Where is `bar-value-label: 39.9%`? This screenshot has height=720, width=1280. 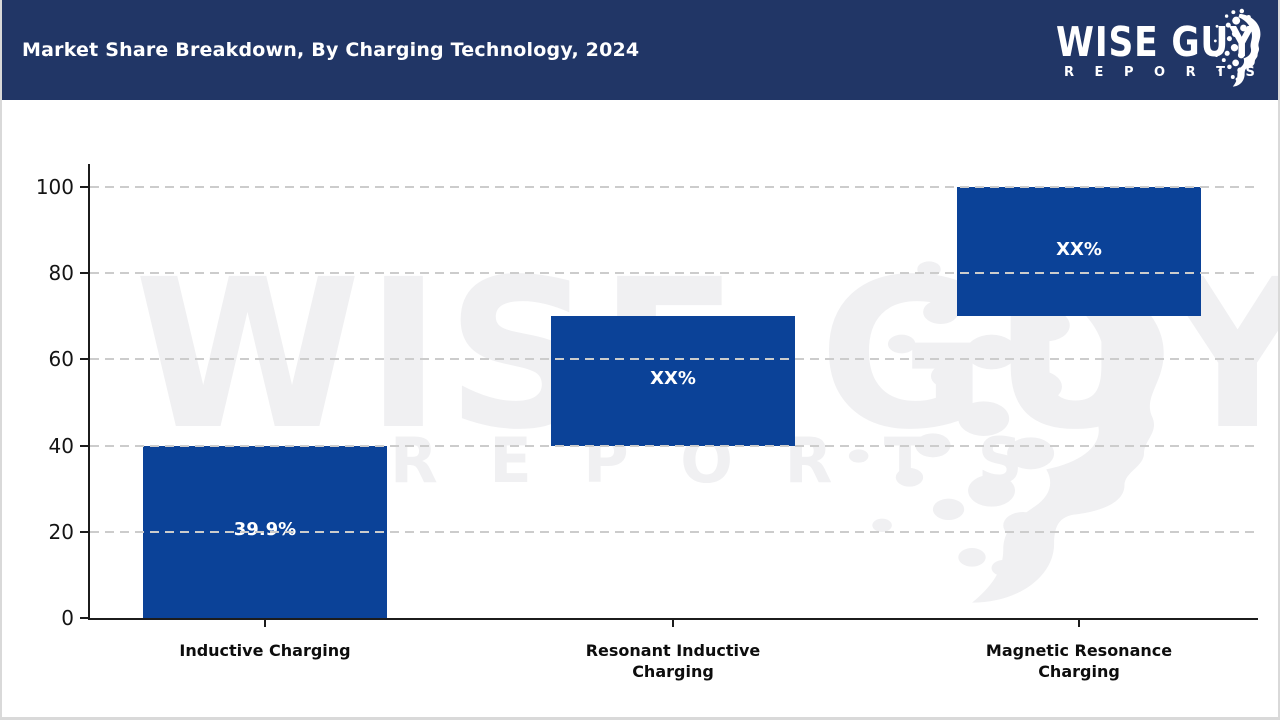 bar-value-label: 39.9% is located at coordinates (265, 529).